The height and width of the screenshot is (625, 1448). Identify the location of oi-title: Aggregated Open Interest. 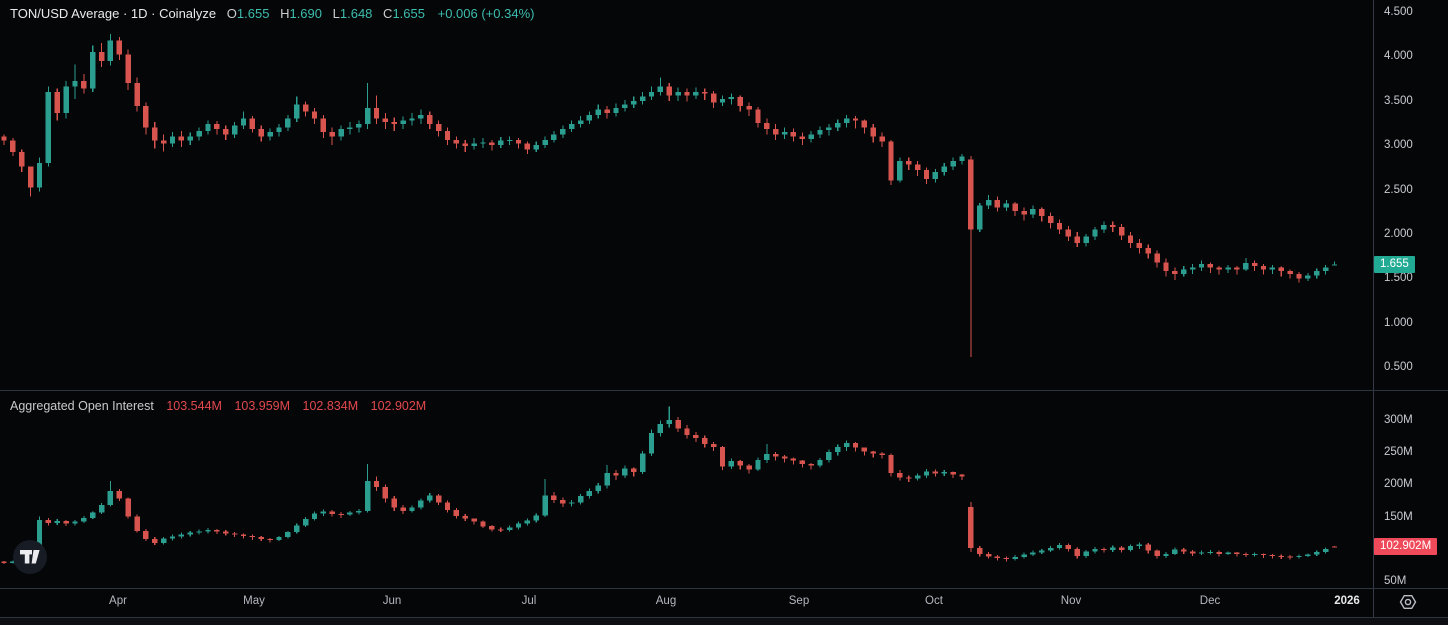
(82, 406).